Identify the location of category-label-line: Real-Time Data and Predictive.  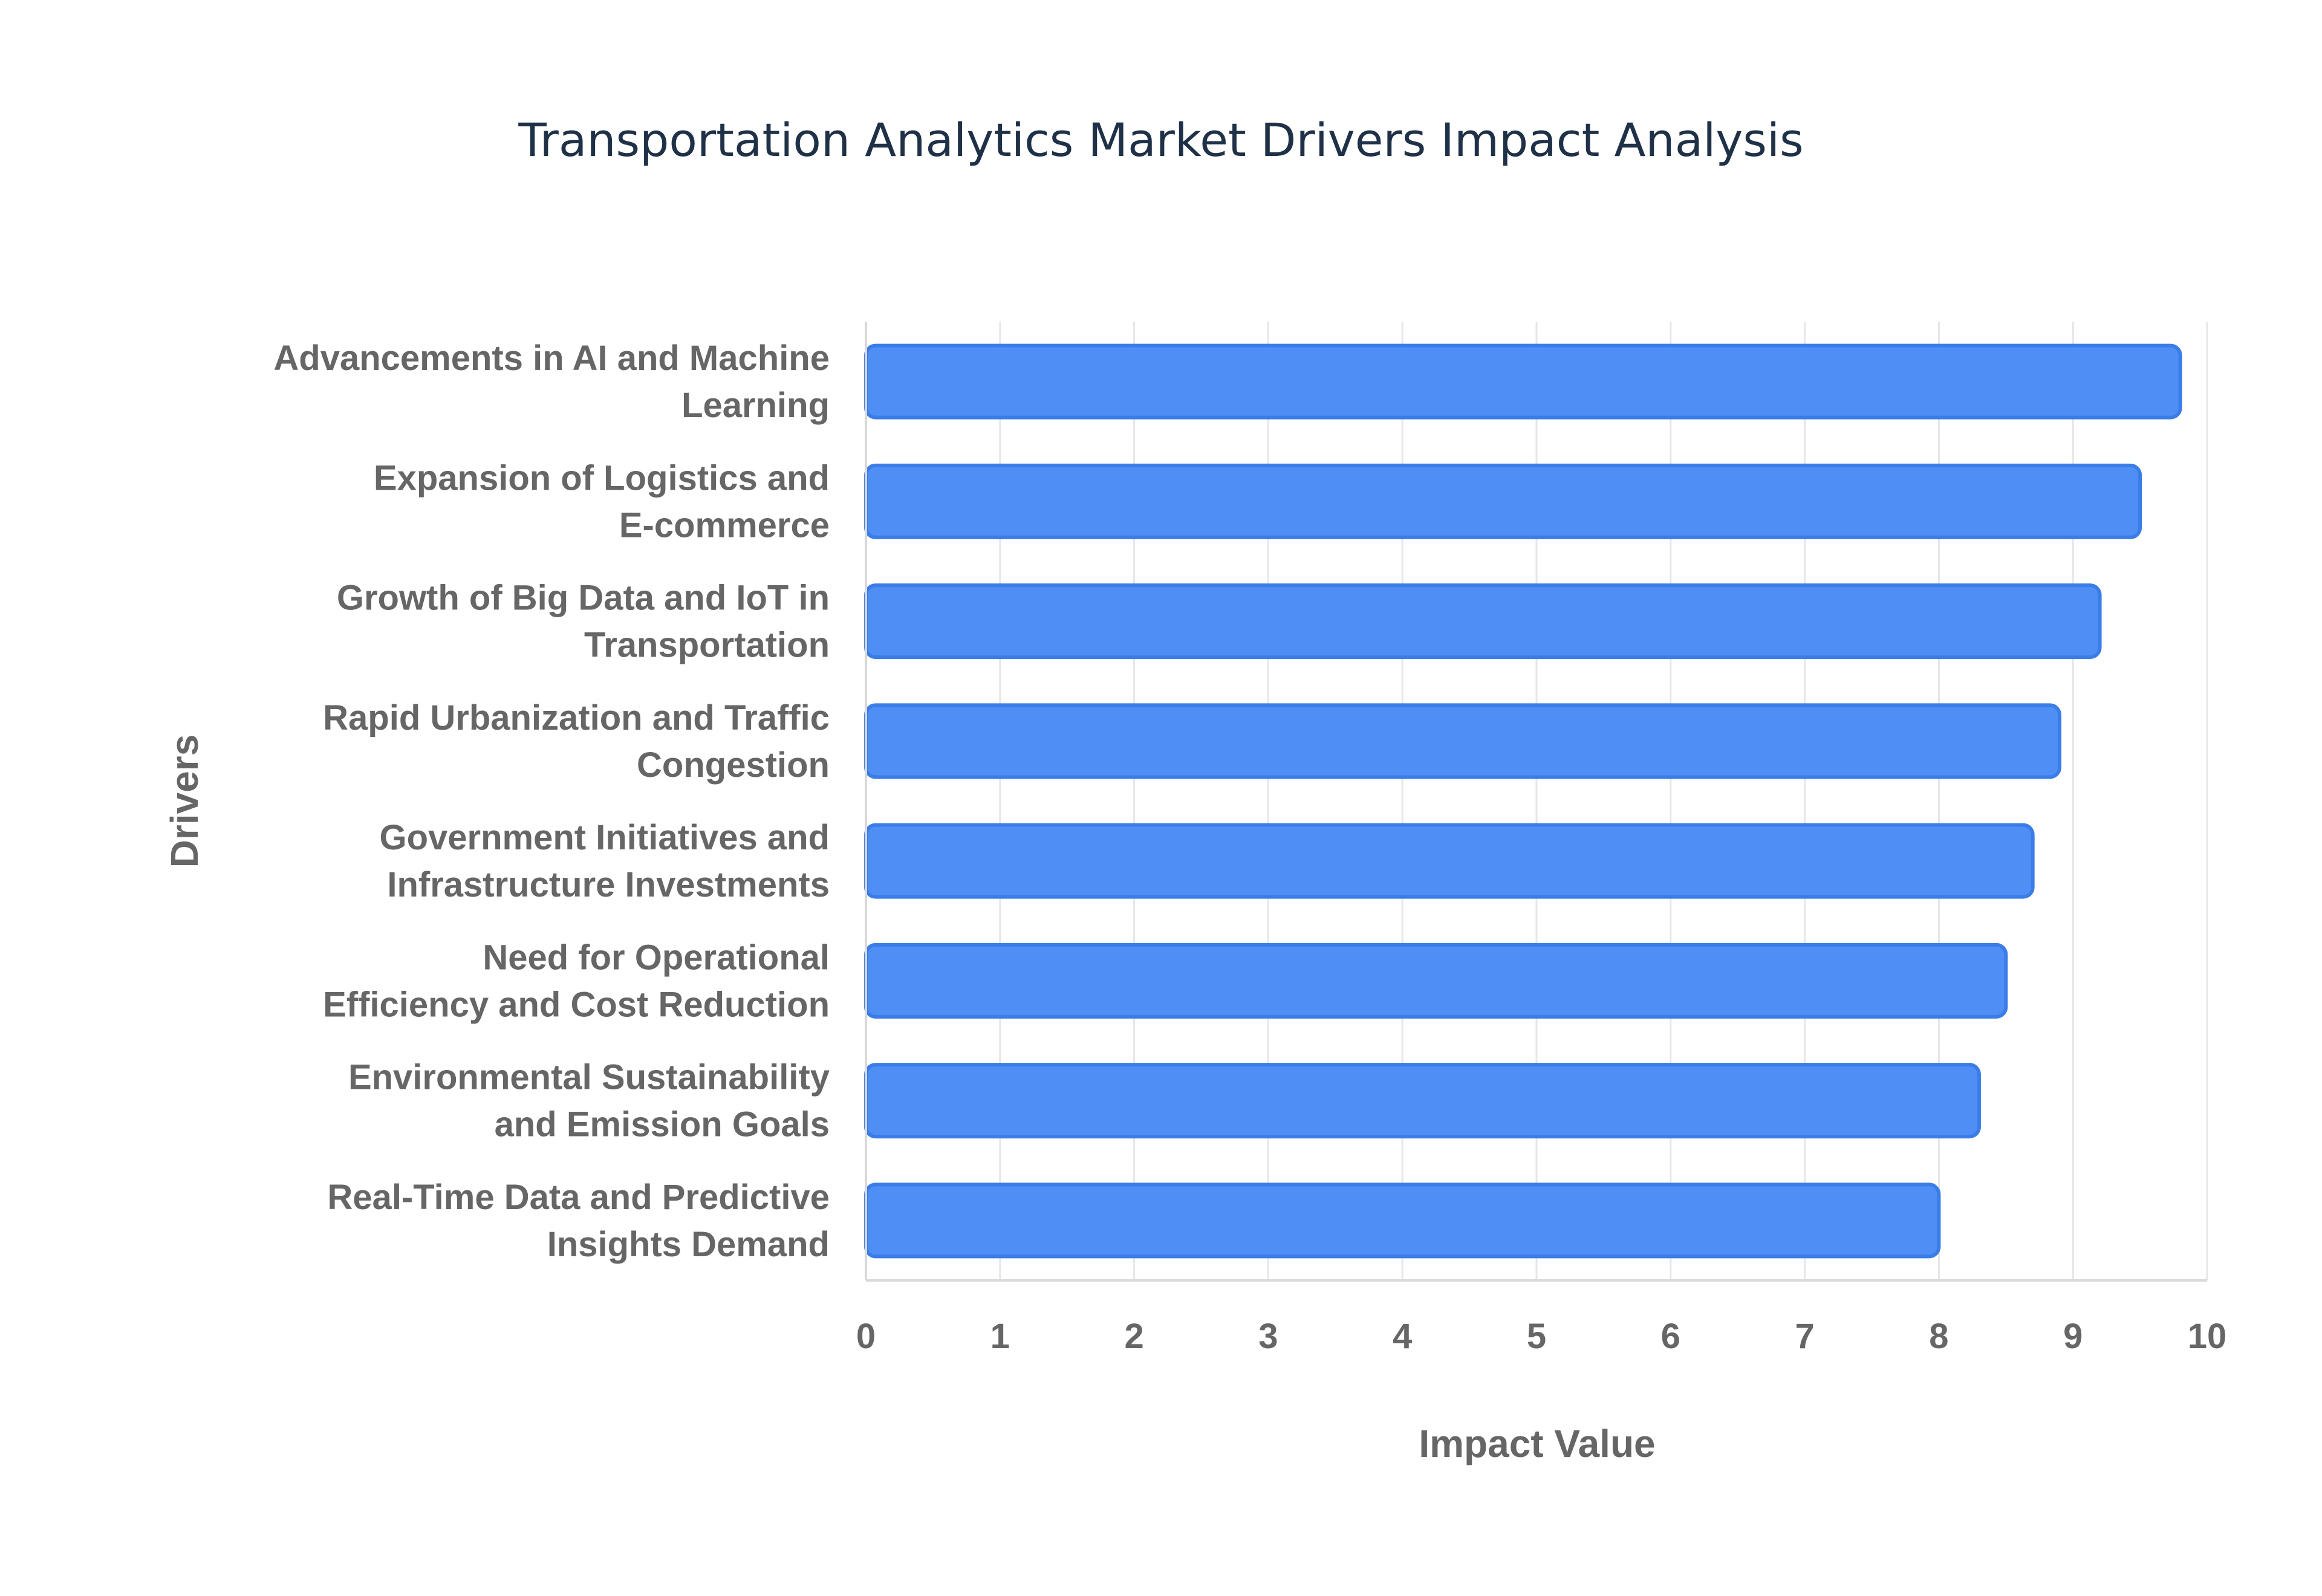
(578, 1197).